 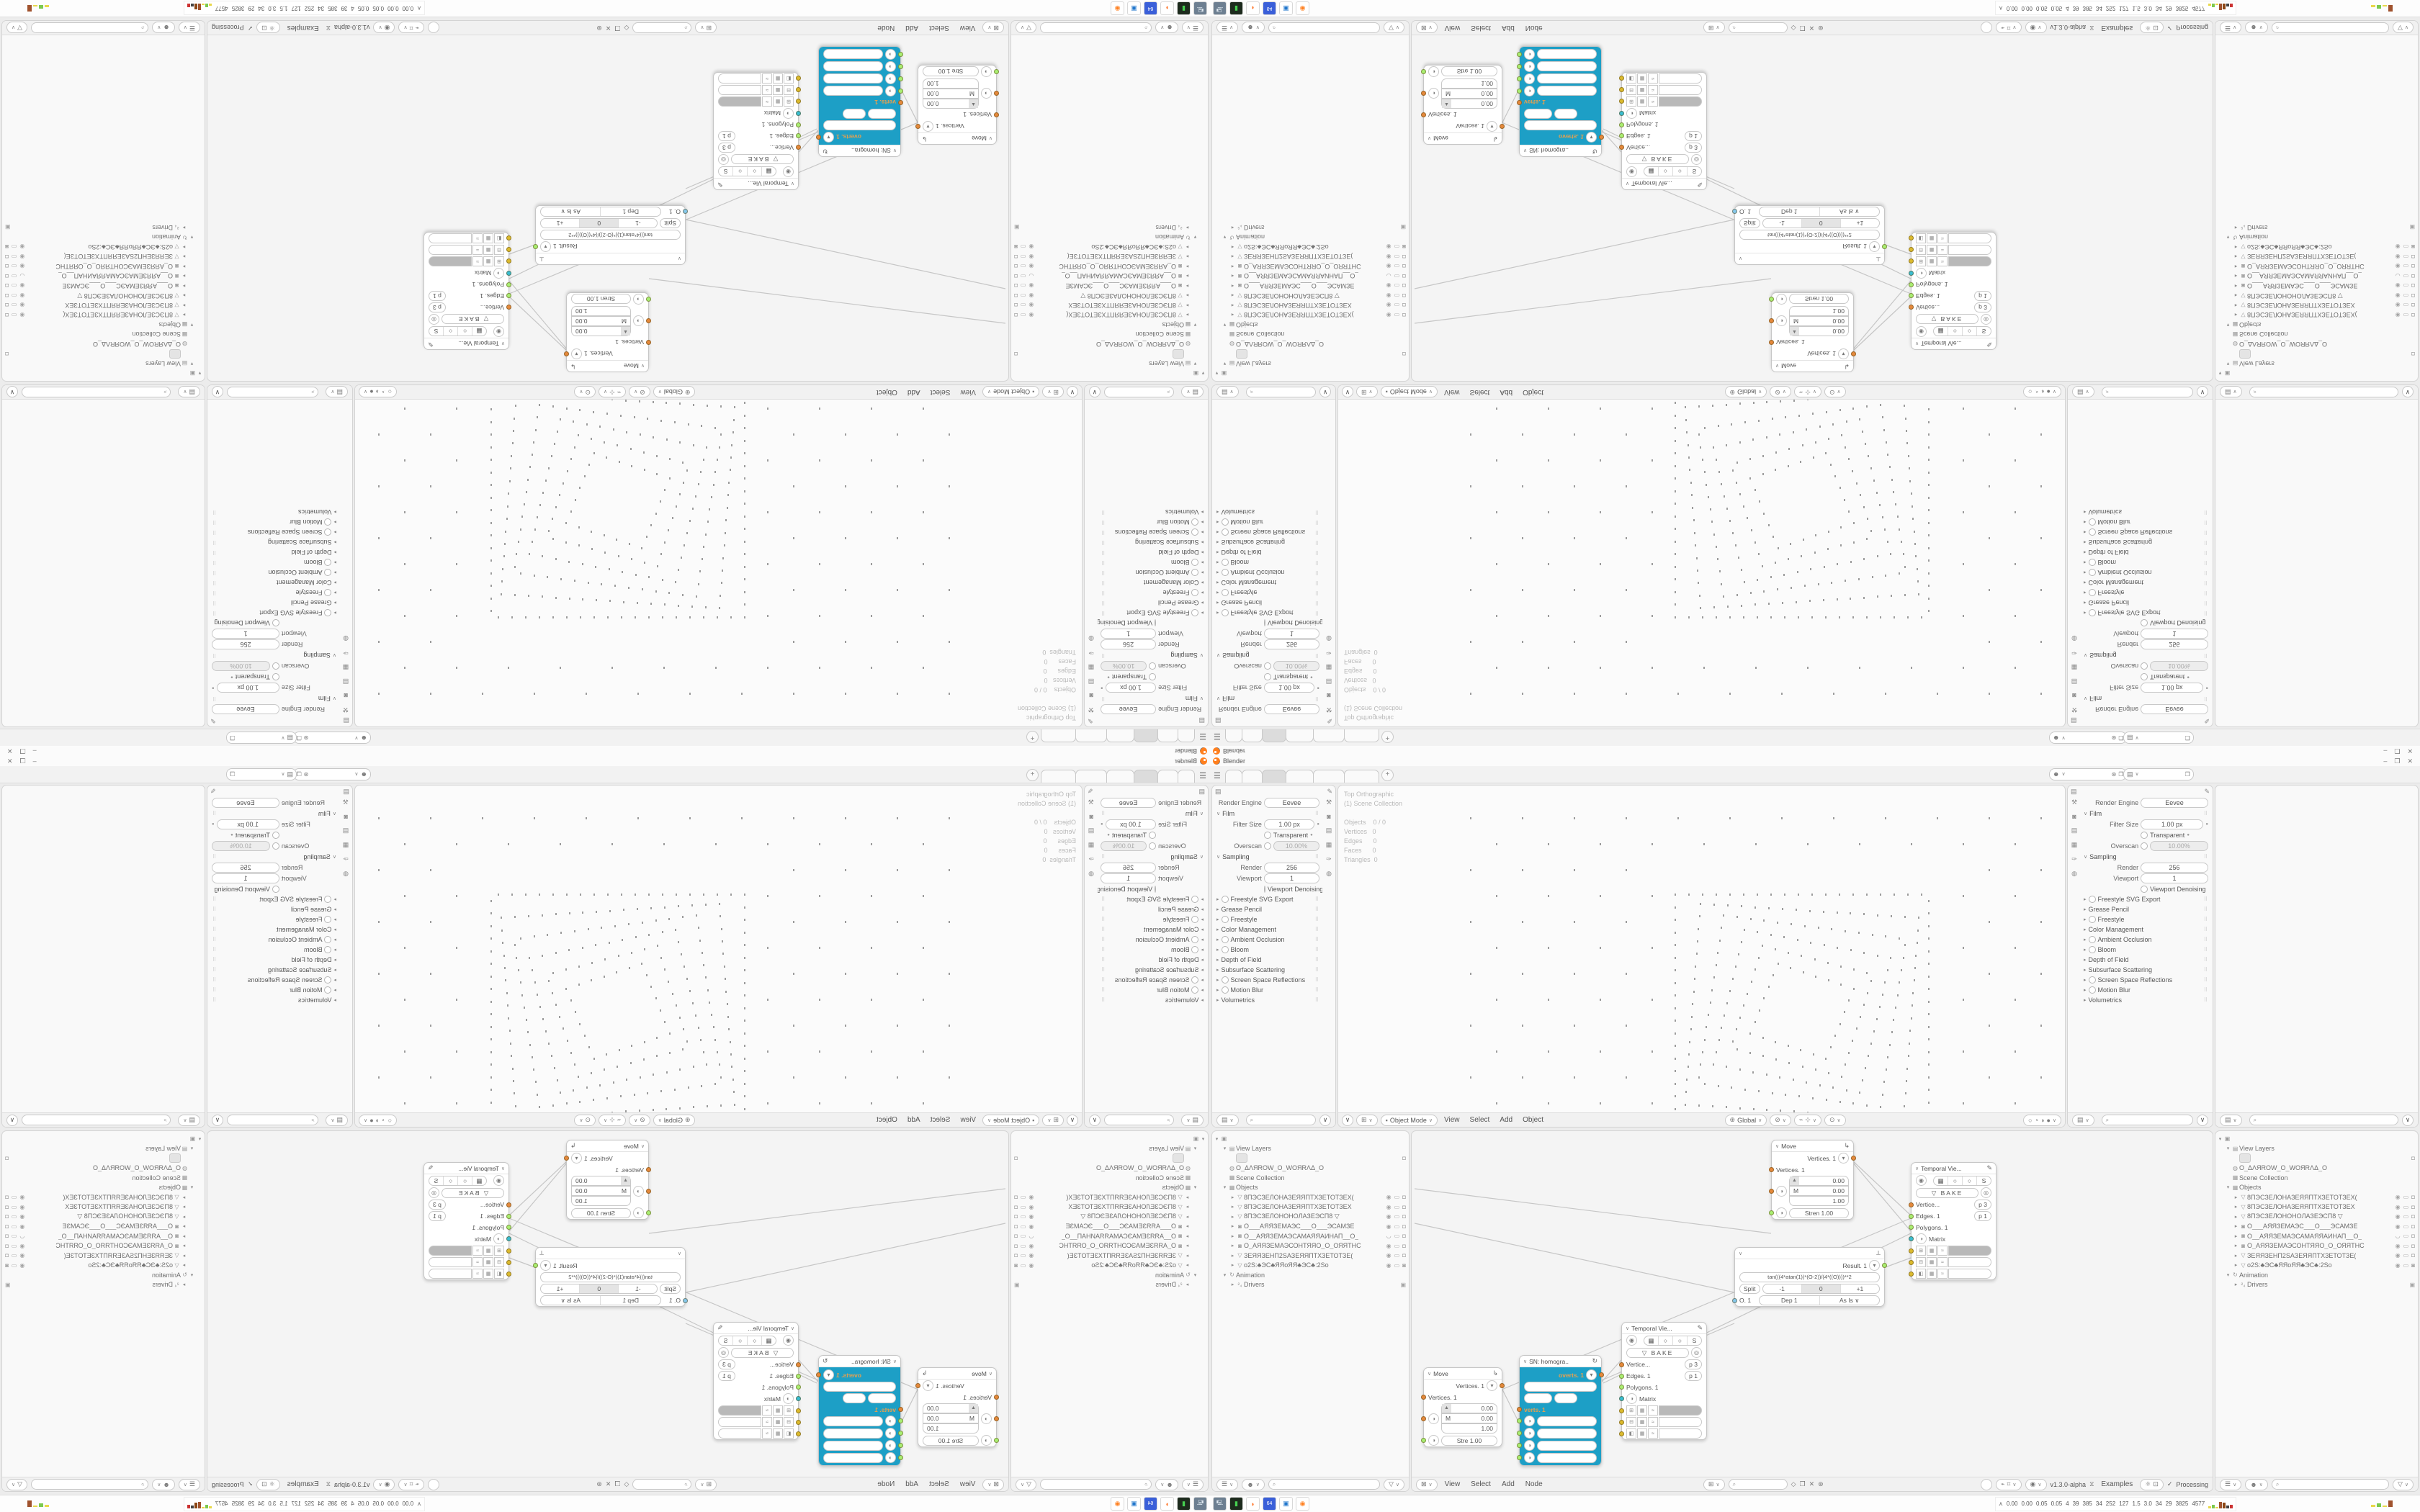 What do you see at coordinates (1812, 366) in the screenshot?
I see `node-header: ∨ Move ↳` at bounding box center [1812, 366].